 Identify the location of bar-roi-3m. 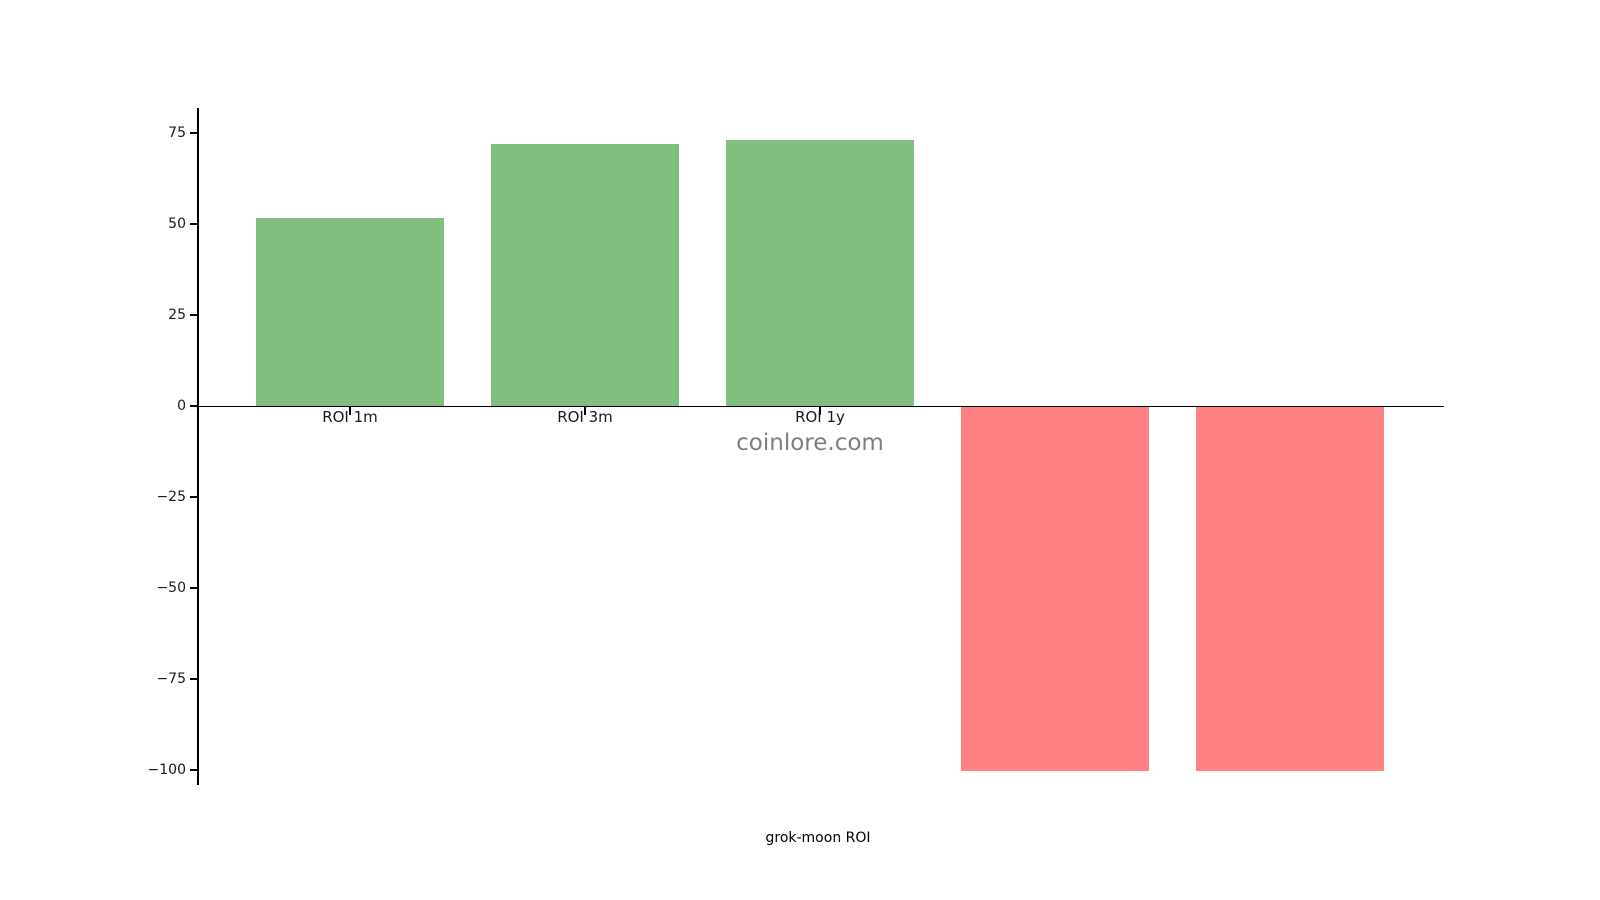
(585, 275).